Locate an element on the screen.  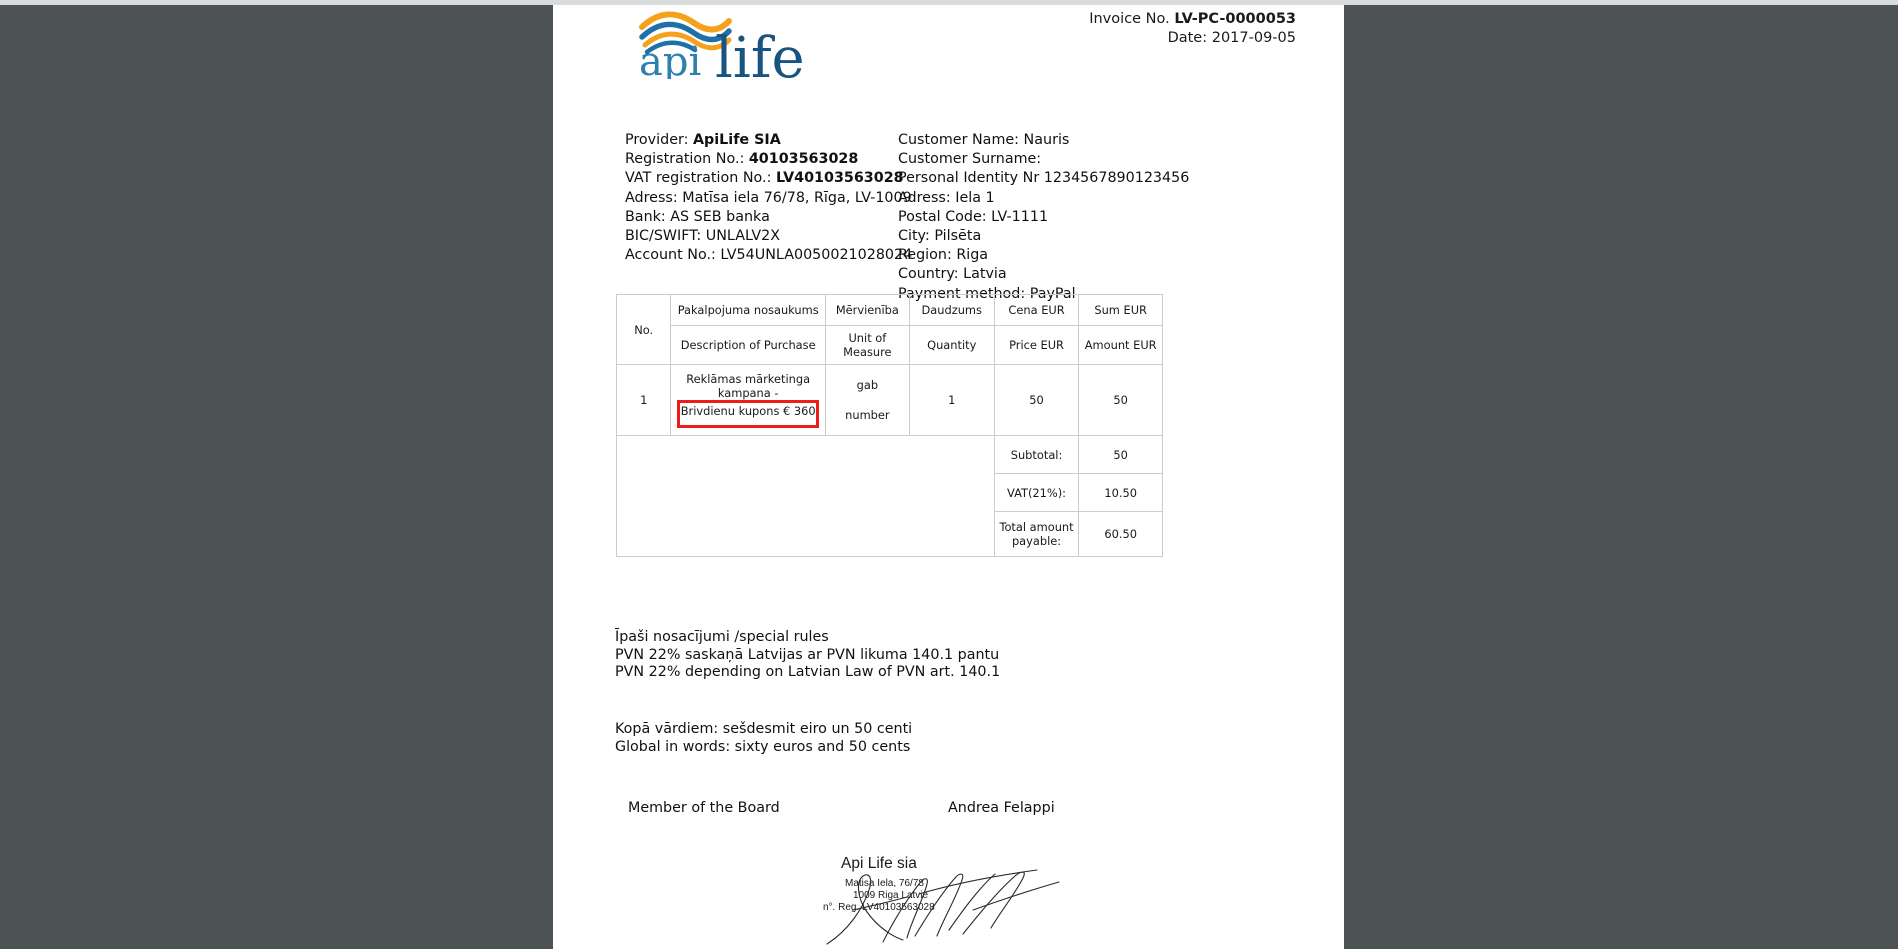
row-no: 1 is located at coordinates (643, 400).